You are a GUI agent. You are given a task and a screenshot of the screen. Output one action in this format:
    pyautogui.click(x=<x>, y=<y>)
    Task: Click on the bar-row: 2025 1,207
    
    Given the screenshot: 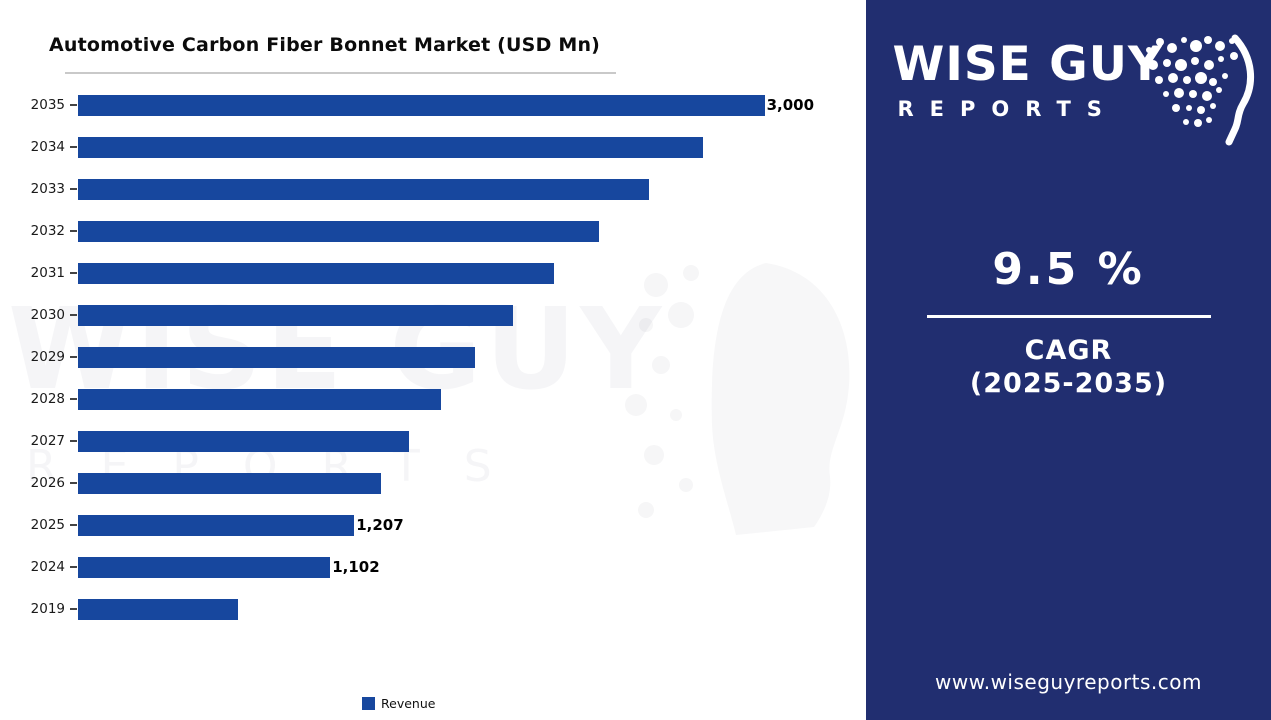 What is the action you would take?
    pyautogui.click(x=429, y=525)
    